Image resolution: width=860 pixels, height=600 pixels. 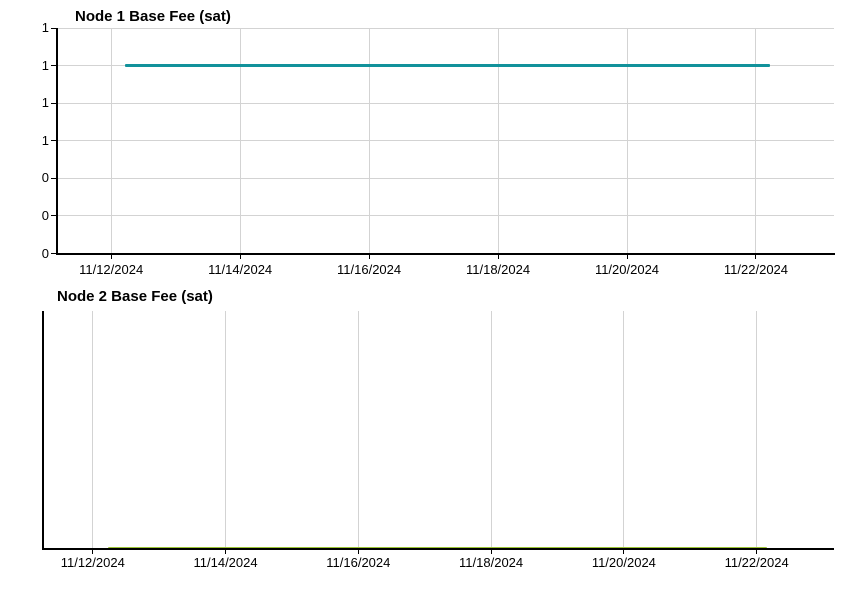 What do you see at coordinates (448, 66) in the screenshot?
I see `series-line` at bounding box center [448, 66].